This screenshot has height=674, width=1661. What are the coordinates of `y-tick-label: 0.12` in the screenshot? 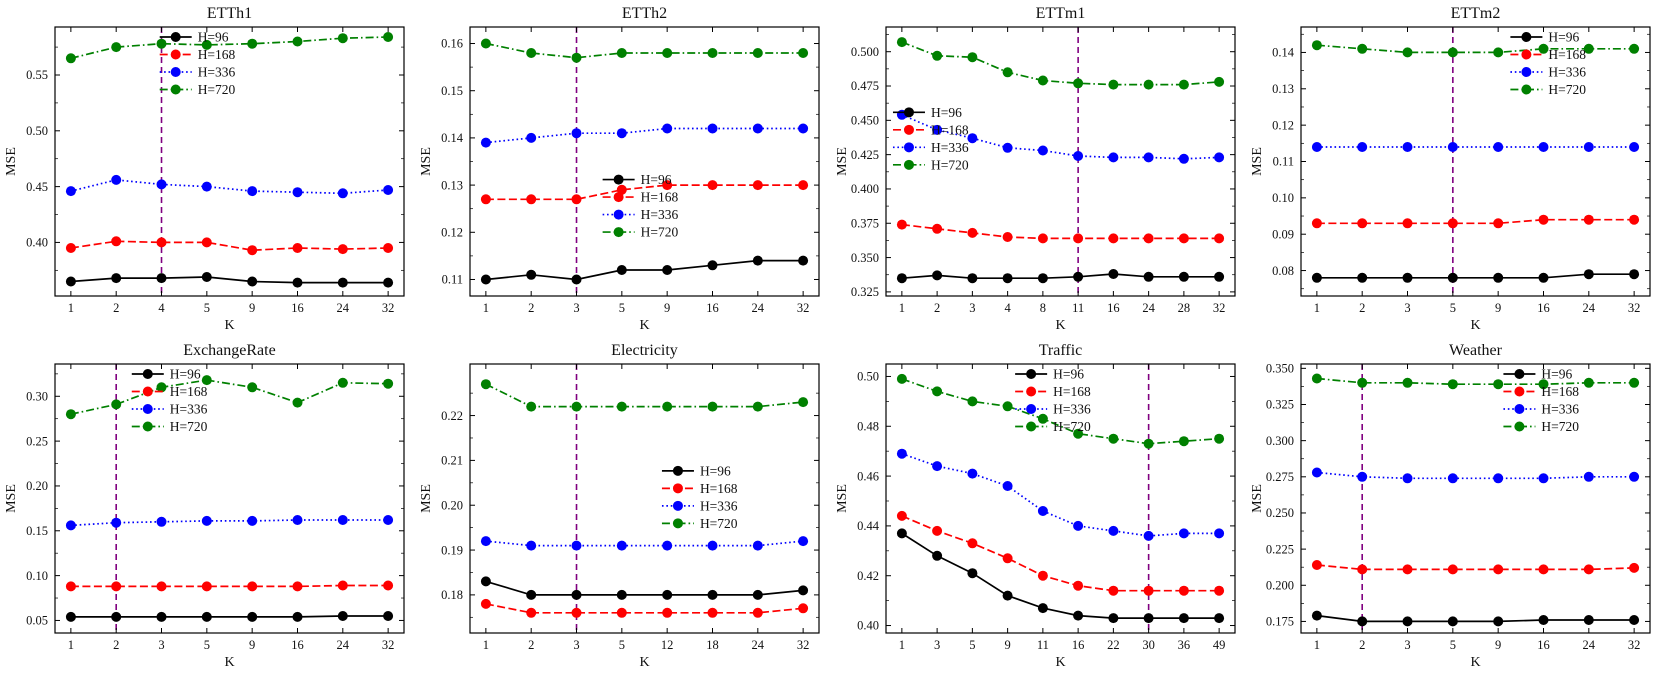 It's located at (1283, 125).